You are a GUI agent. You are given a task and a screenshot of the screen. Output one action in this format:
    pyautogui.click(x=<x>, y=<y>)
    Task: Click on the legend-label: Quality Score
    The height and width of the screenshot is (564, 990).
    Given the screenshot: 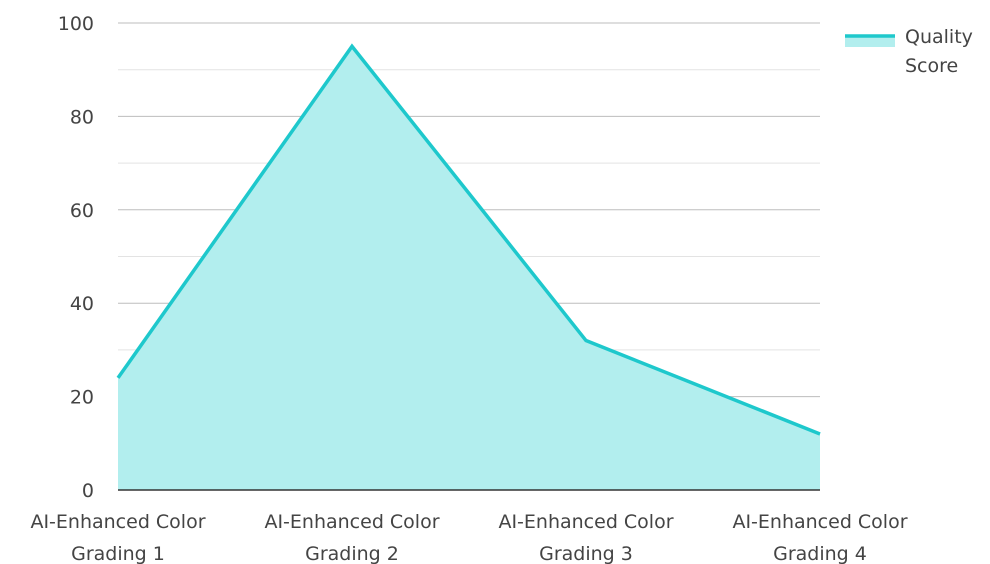 What is the action you would take?
    pyautogui.click(x=939, y=51)
    